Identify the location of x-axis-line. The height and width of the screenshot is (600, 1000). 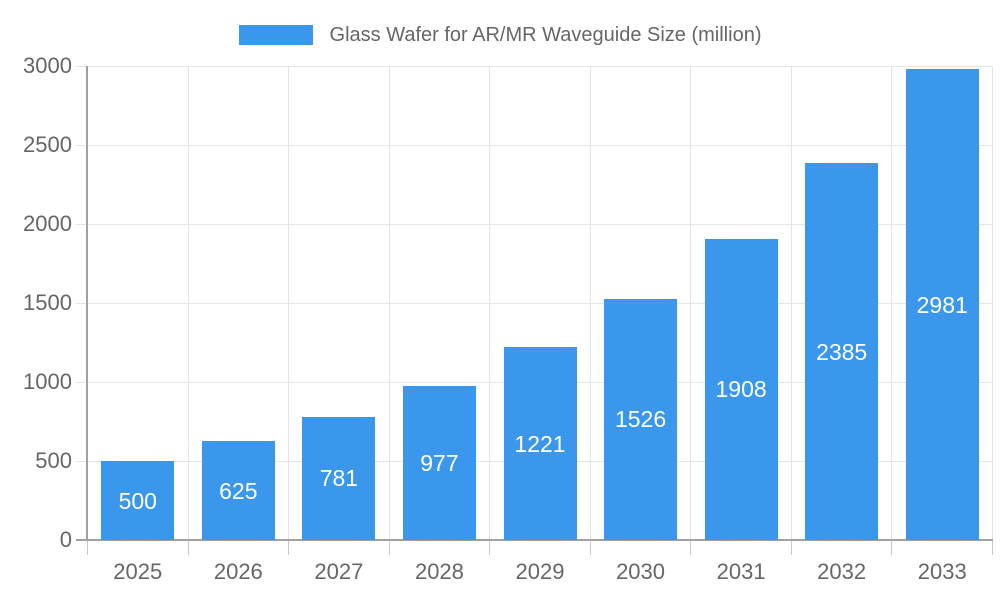
(534, 540).